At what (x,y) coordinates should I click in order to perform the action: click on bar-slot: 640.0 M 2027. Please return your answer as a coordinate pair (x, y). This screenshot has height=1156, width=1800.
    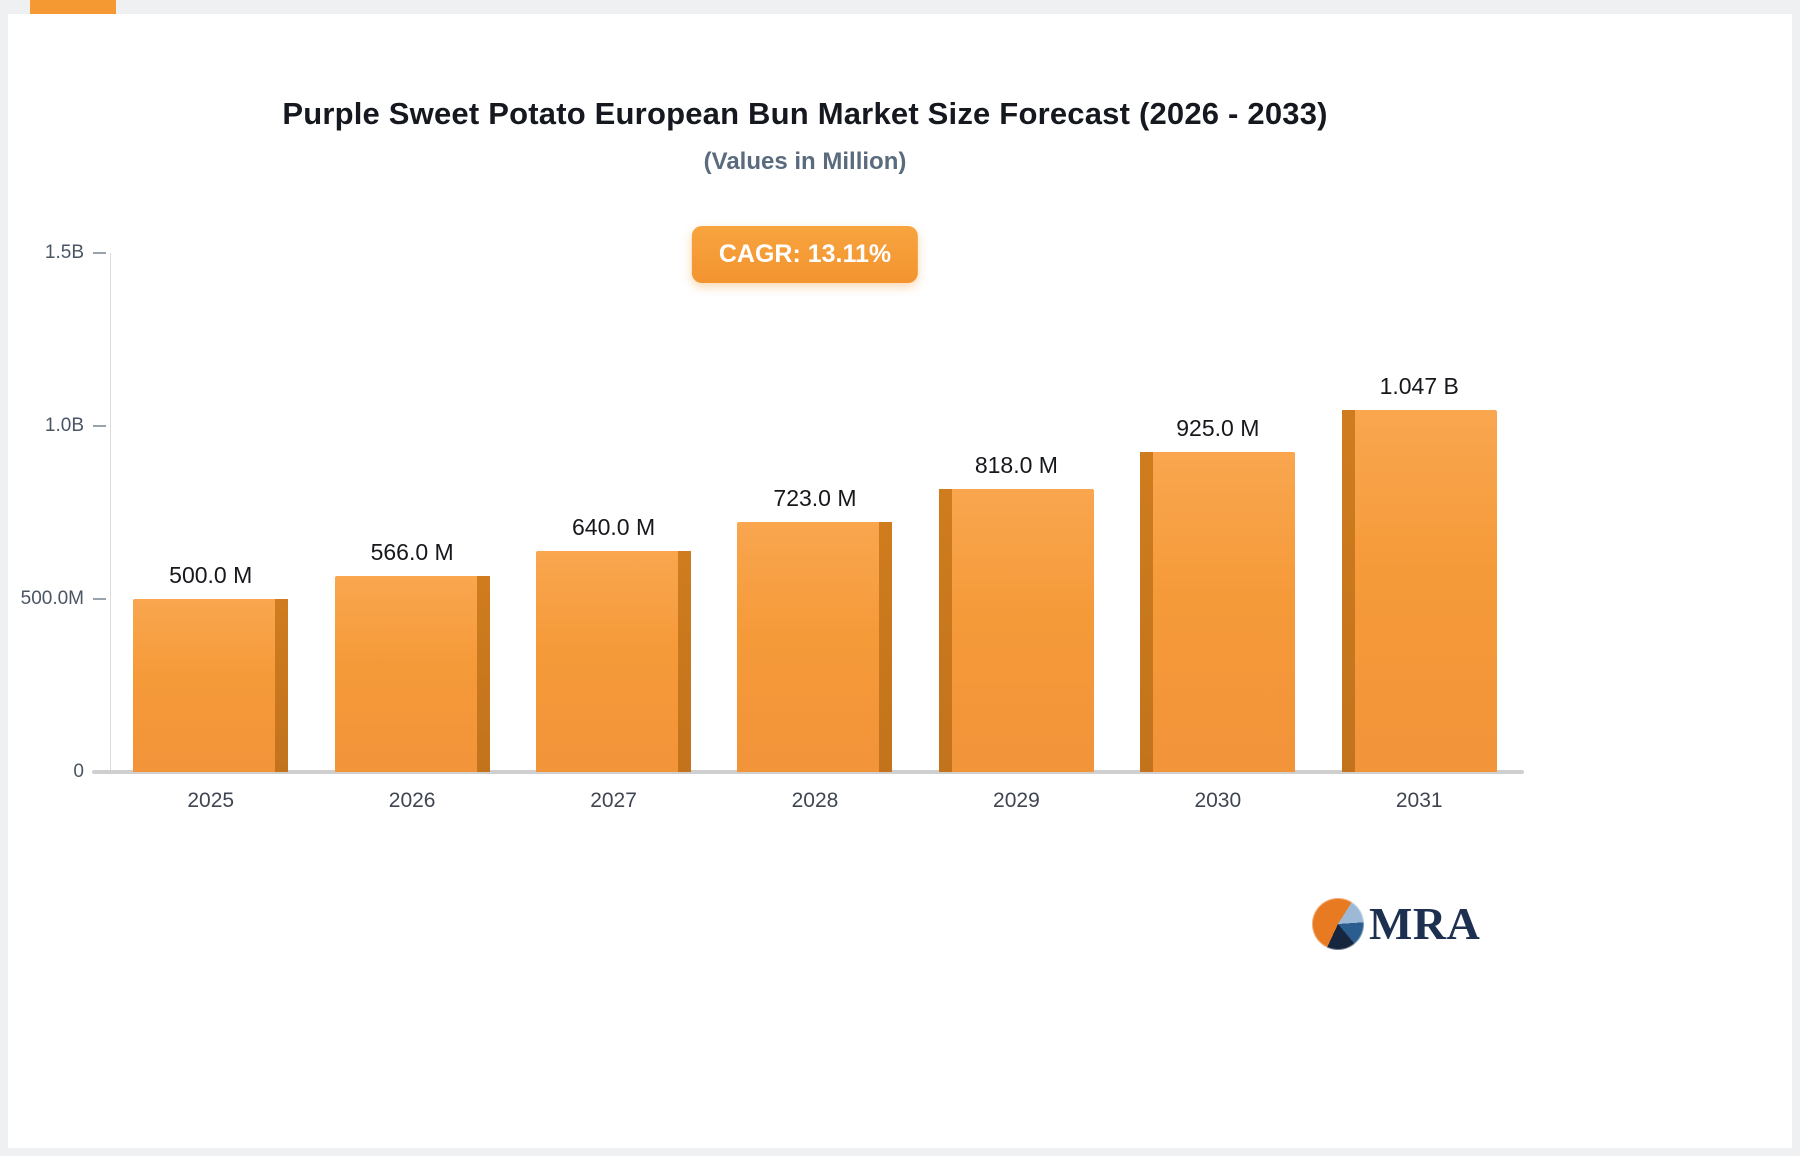
    Looking at the image, I should click on (613, 532).